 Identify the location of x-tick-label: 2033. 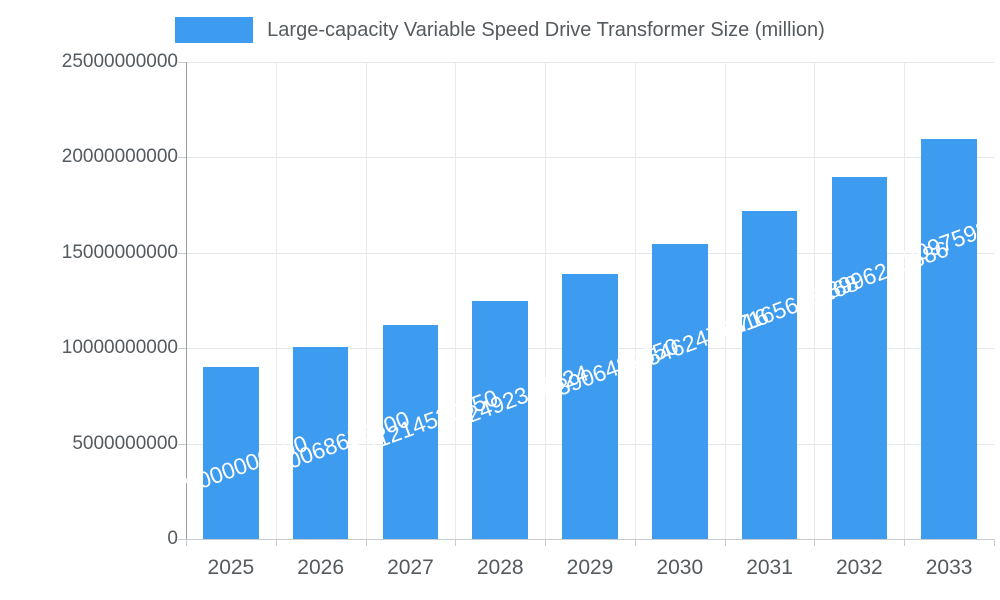
(949, 567).